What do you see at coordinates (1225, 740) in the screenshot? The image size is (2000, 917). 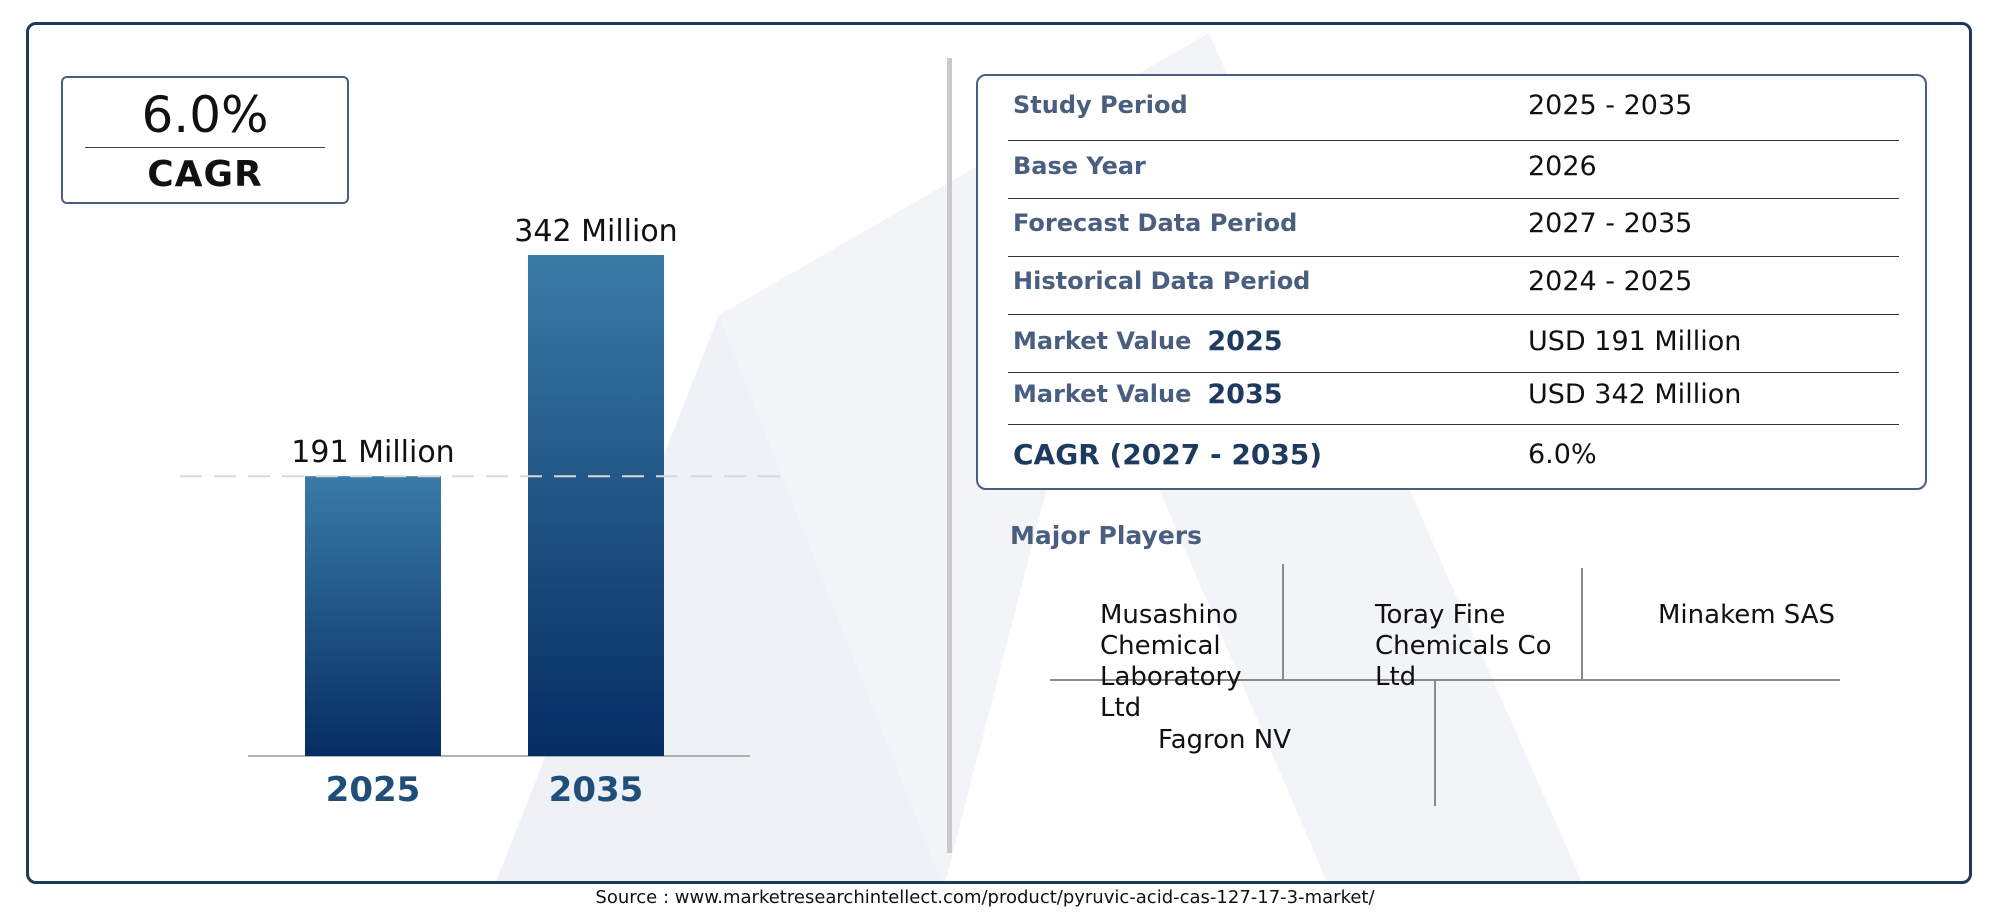 I see `player-name: Fagron NV` at bounding box center [1225, 740].